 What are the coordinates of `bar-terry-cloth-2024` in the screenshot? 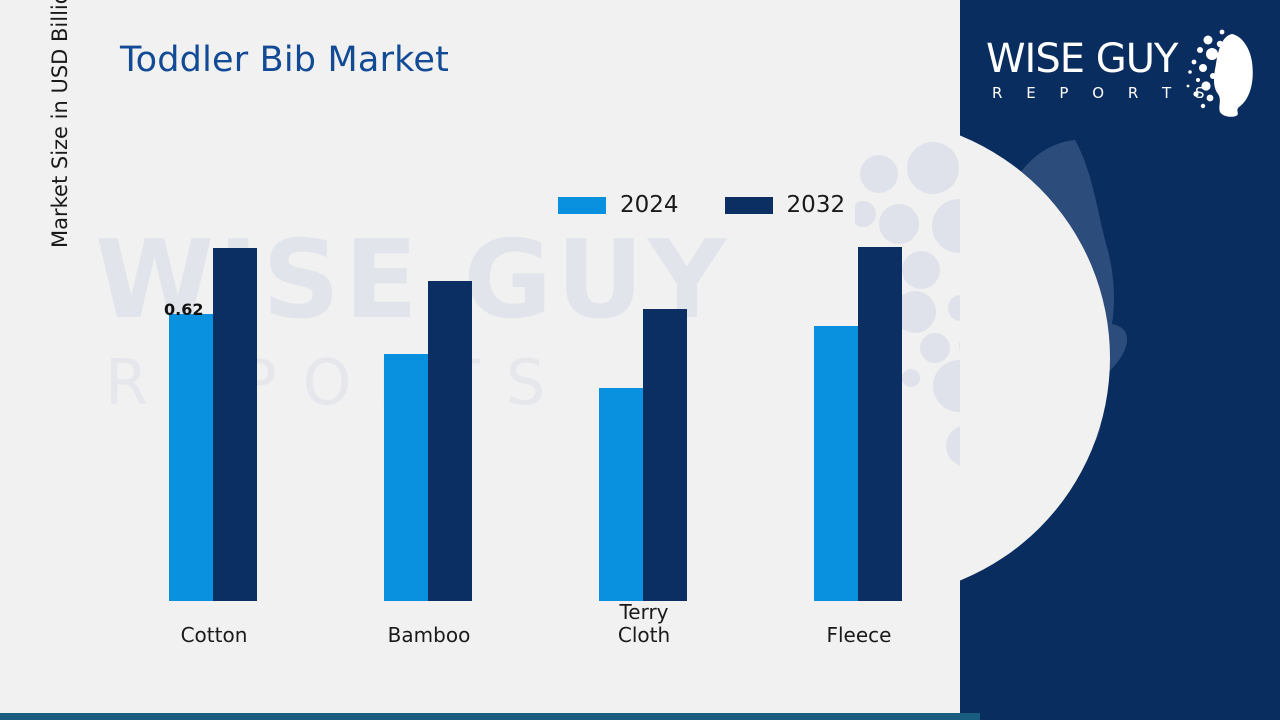 It's located at (621, 494).